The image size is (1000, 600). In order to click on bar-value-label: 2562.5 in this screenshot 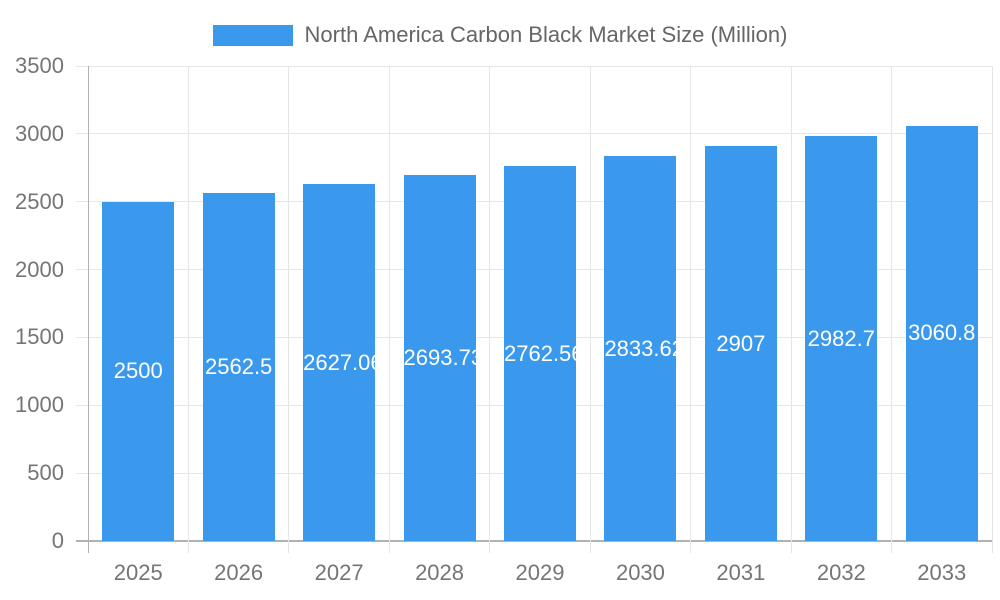, I will do `click(239, 367)`.